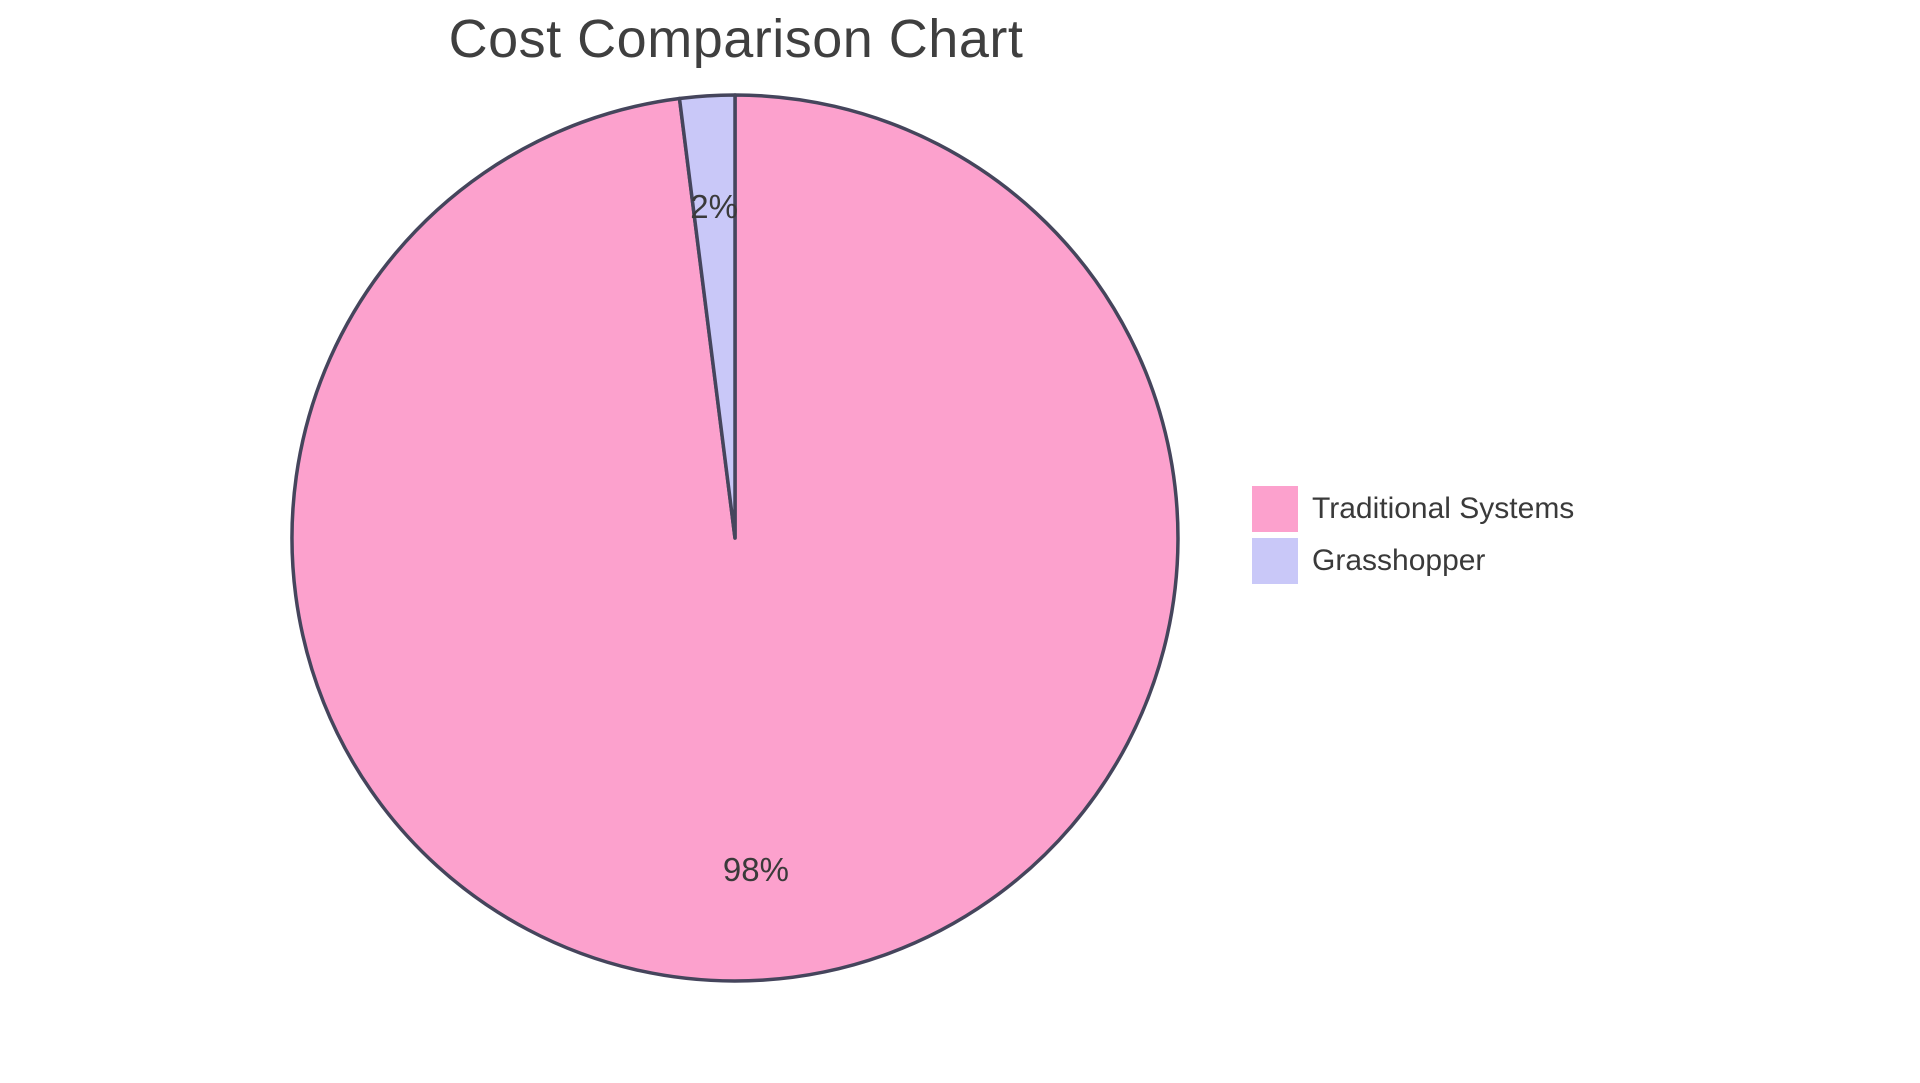 This screenshot has height=1083, width=1920. I want to click on legend-item-traditional-systems: Traditional Systems, so click(1413, 509).